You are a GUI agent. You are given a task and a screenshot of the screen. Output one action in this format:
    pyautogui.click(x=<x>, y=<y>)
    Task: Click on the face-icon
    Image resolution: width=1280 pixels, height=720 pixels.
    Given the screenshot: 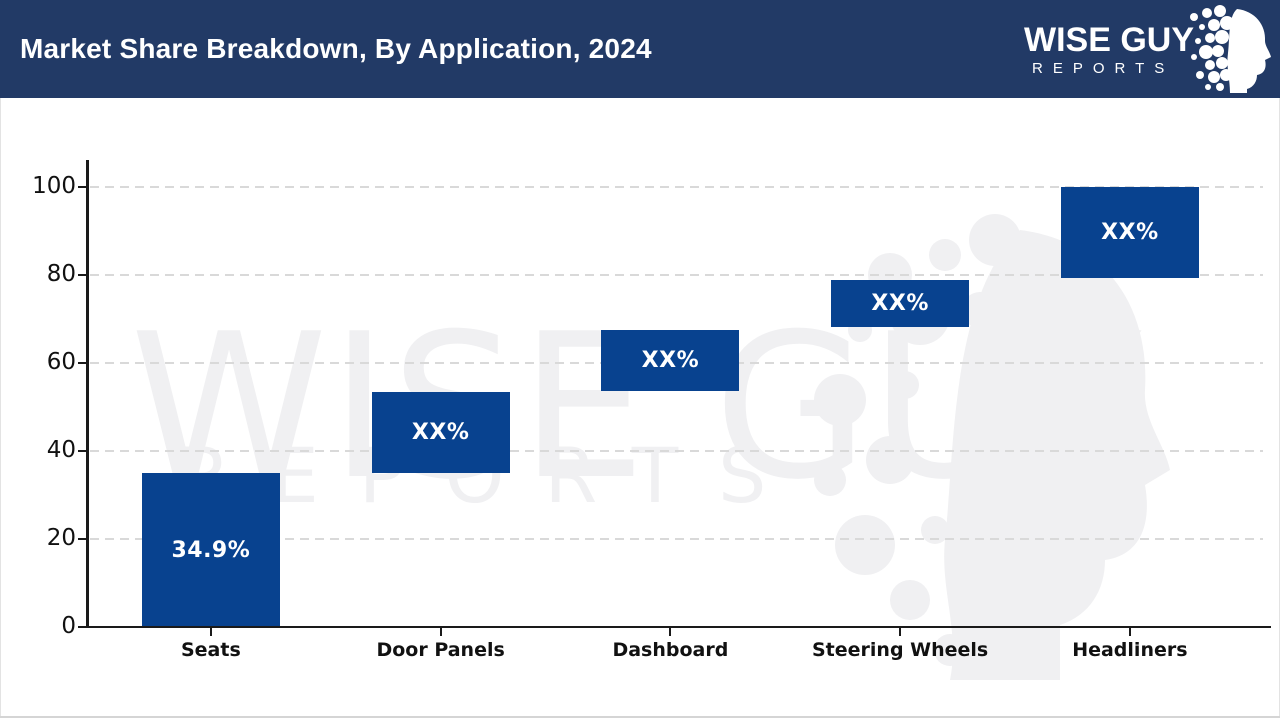 What is the action you would take?
    pyautogui.click(x=1230, y=49)
    